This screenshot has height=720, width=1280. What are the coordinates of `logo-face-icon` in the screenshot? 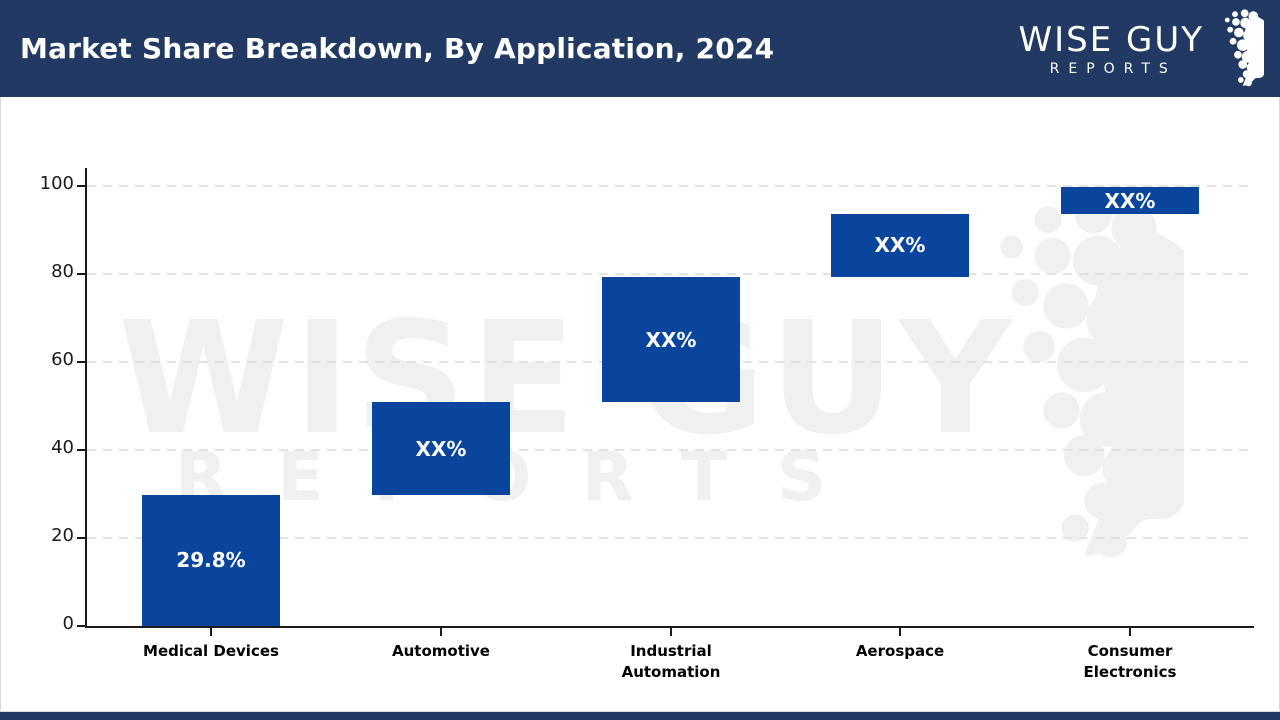 It's located at (1244, 47).